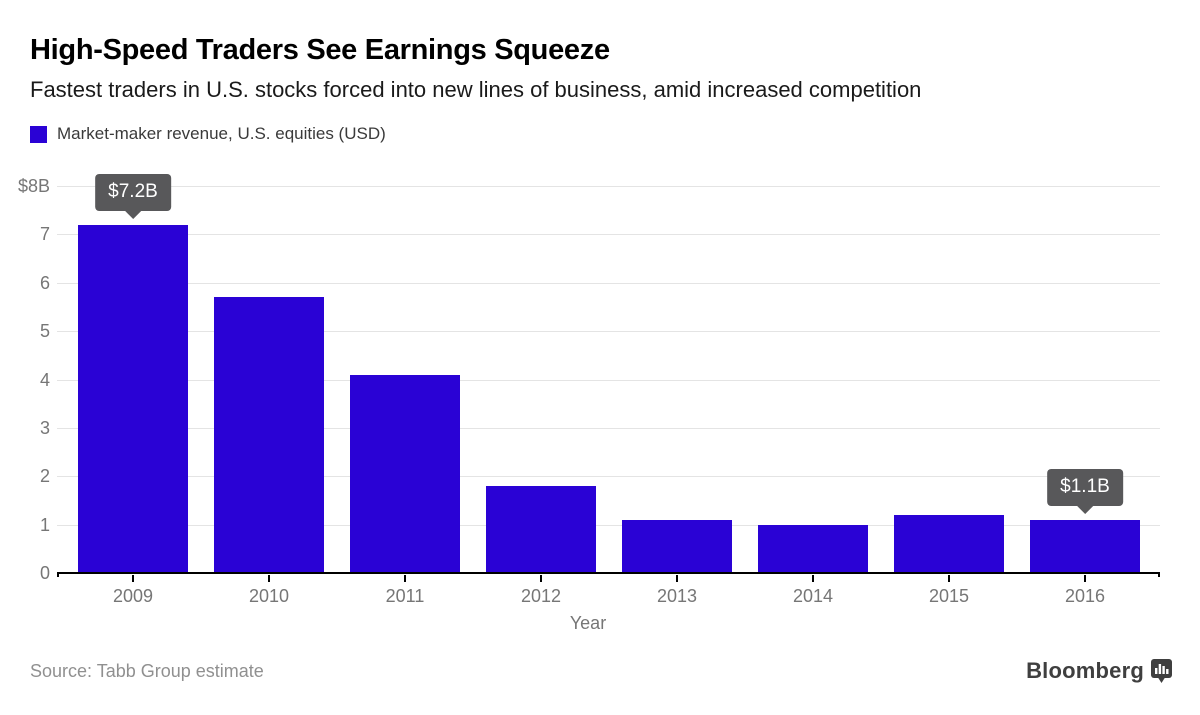 The height and width of the screenshot is (715, 1200). I want to click on value-callout-2009: $7.2B, so click(133, 192).